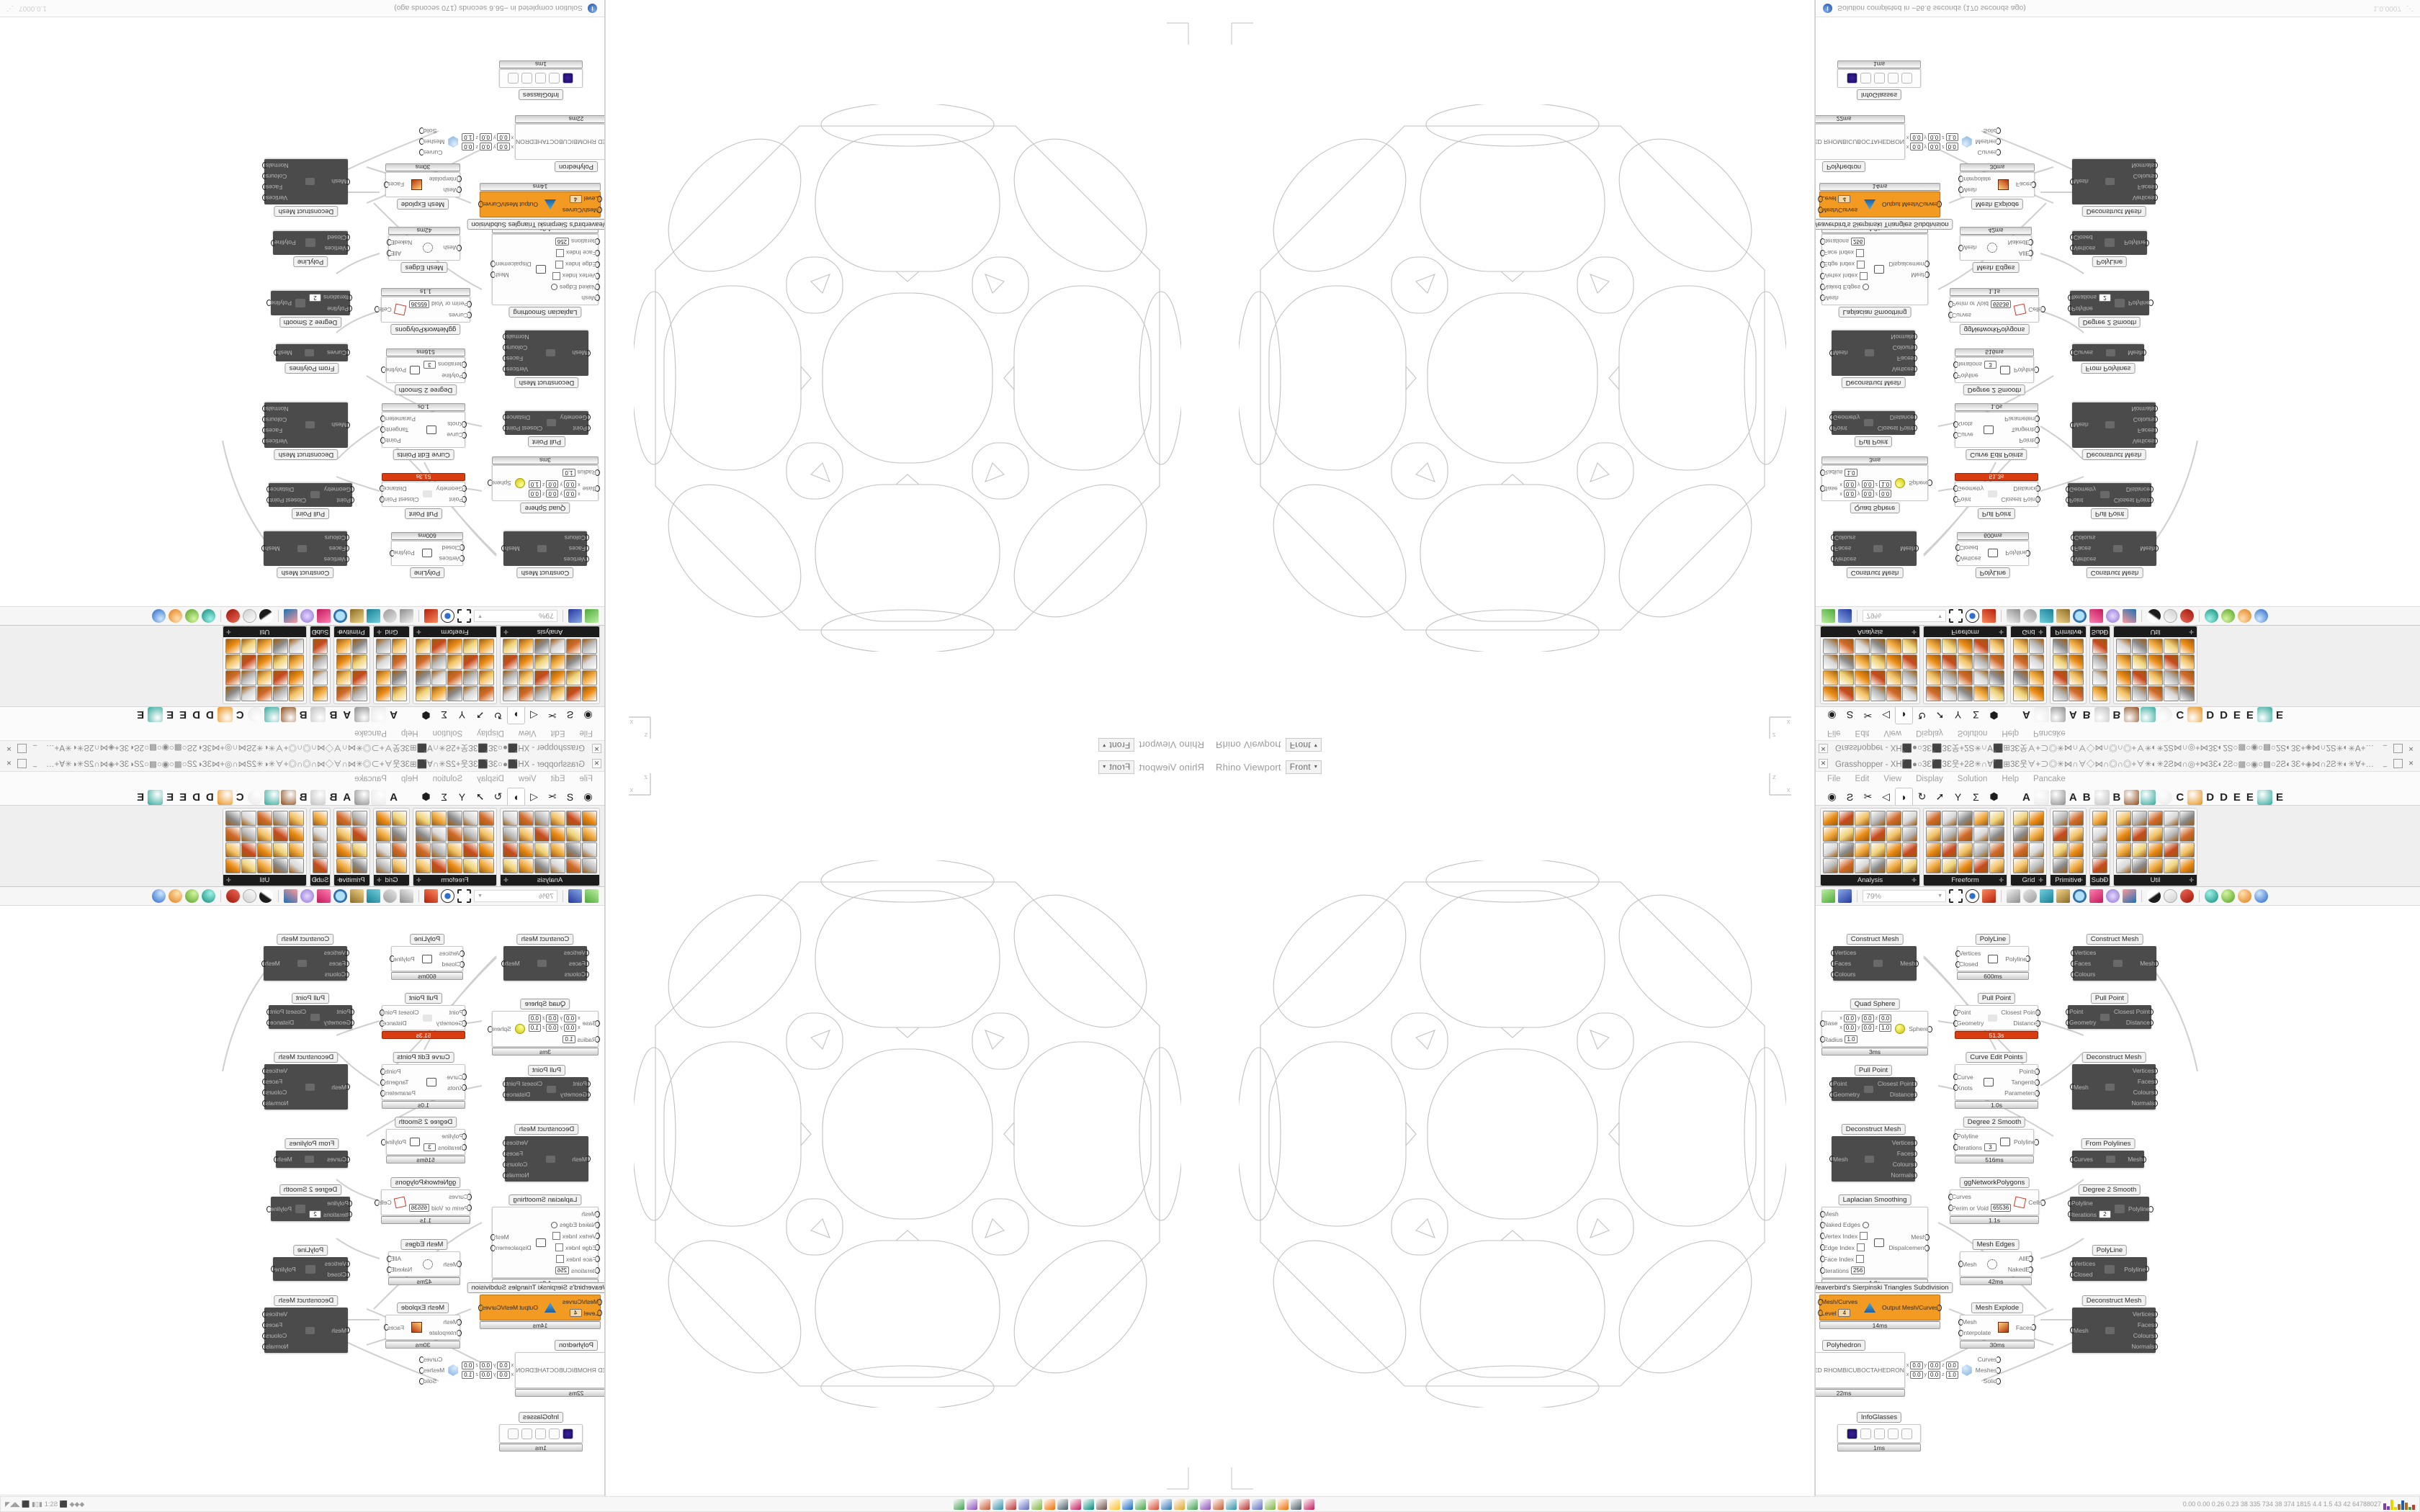  I want to click on menu-item-view: View, so click(1892, 778).